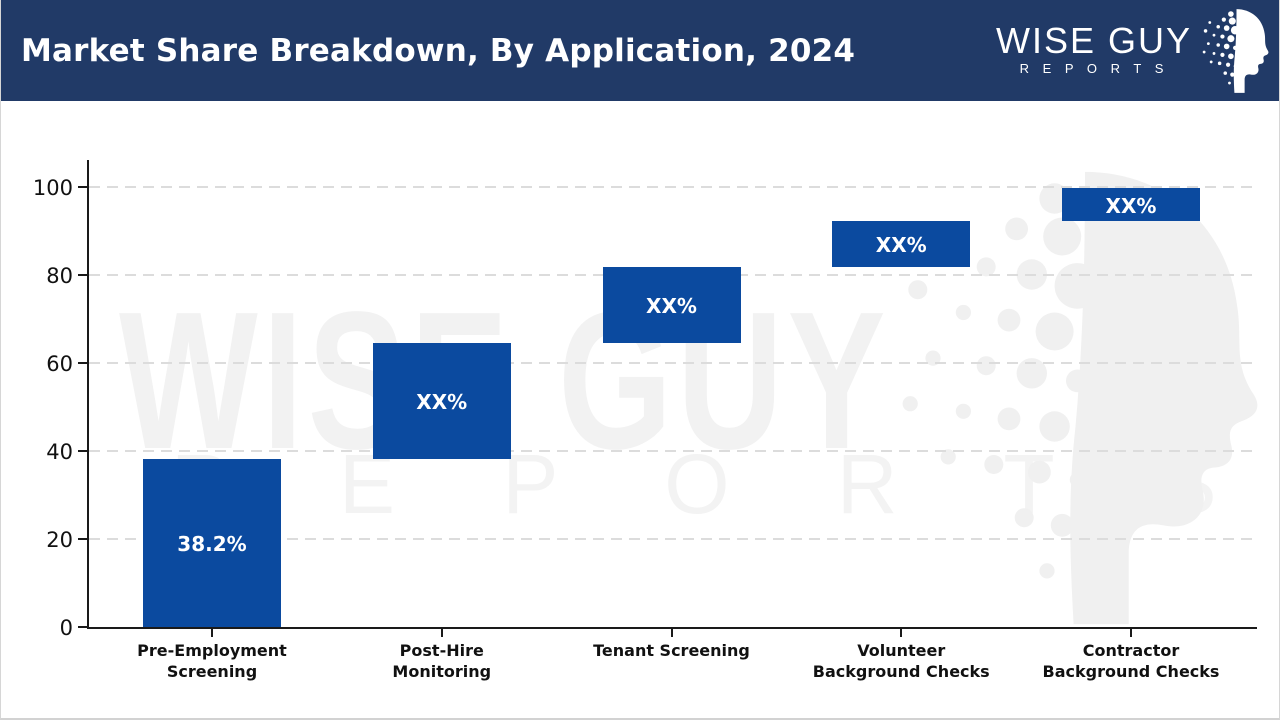 This screenshot has width=1280, height=720. I want to click on category-label-volunteer-background-checks: Volunteer Background Checks, so click(901, 661).